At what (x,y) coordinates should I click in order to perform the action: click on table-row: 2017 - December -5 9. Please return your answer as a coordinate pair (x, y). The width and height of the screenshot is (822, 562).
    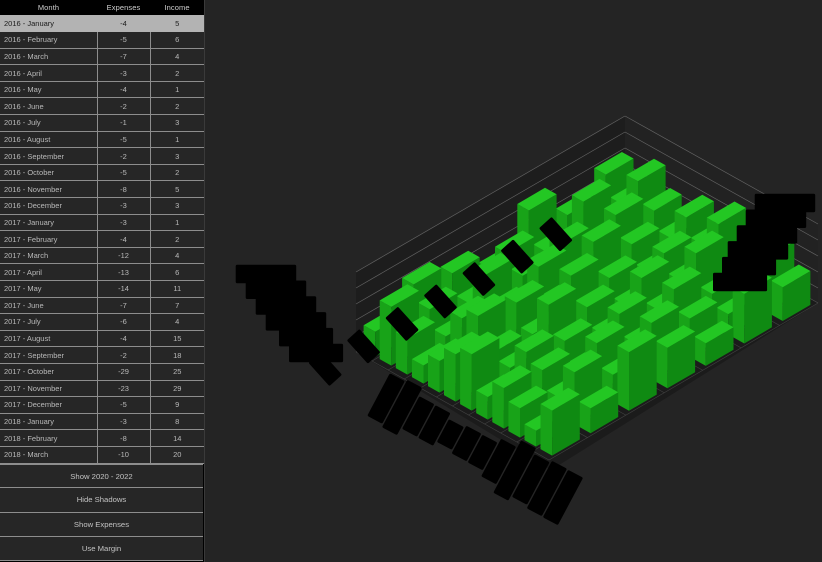
    Looking at the image, I should click on (102, 405).